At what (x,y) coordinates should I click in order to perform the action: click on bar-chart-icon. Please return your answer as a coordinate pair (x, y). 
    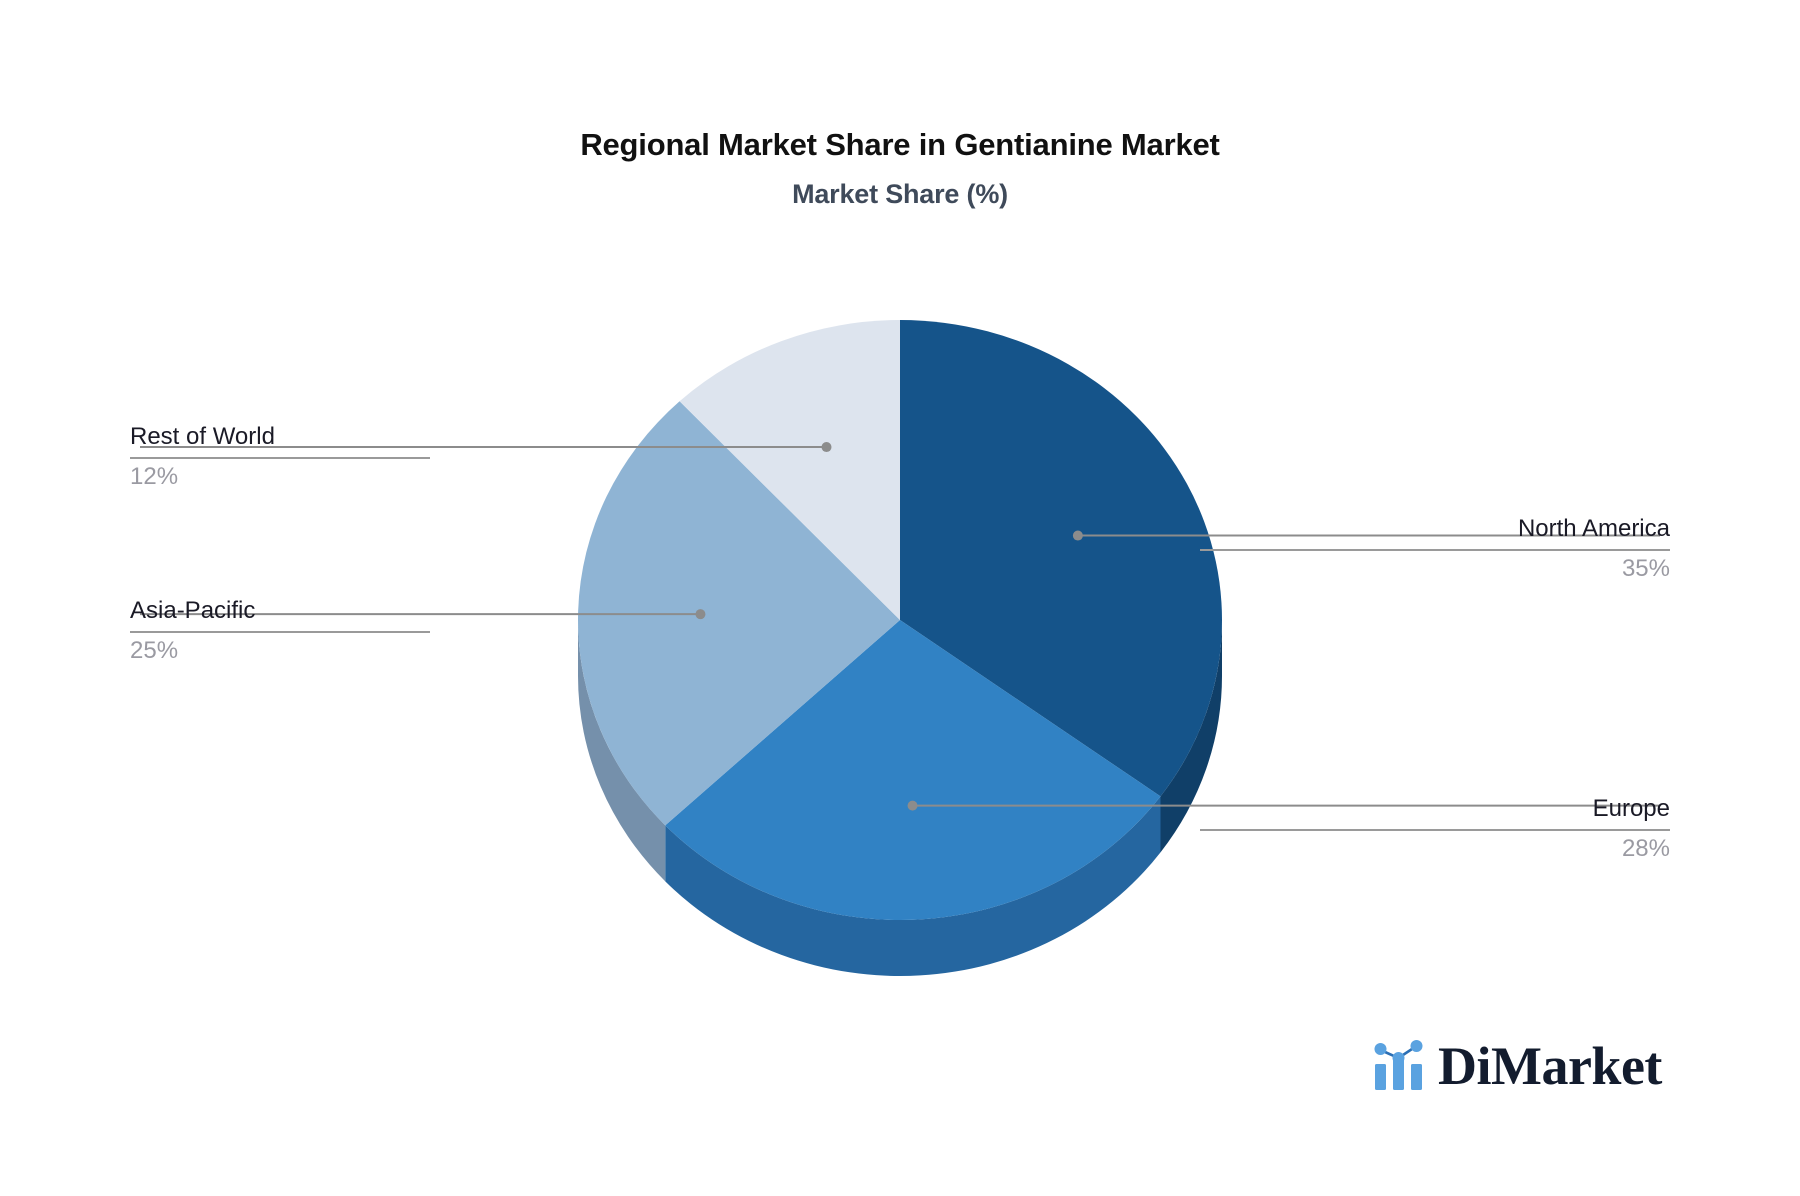
    Looking at the image, I should click on (1398, 1065).